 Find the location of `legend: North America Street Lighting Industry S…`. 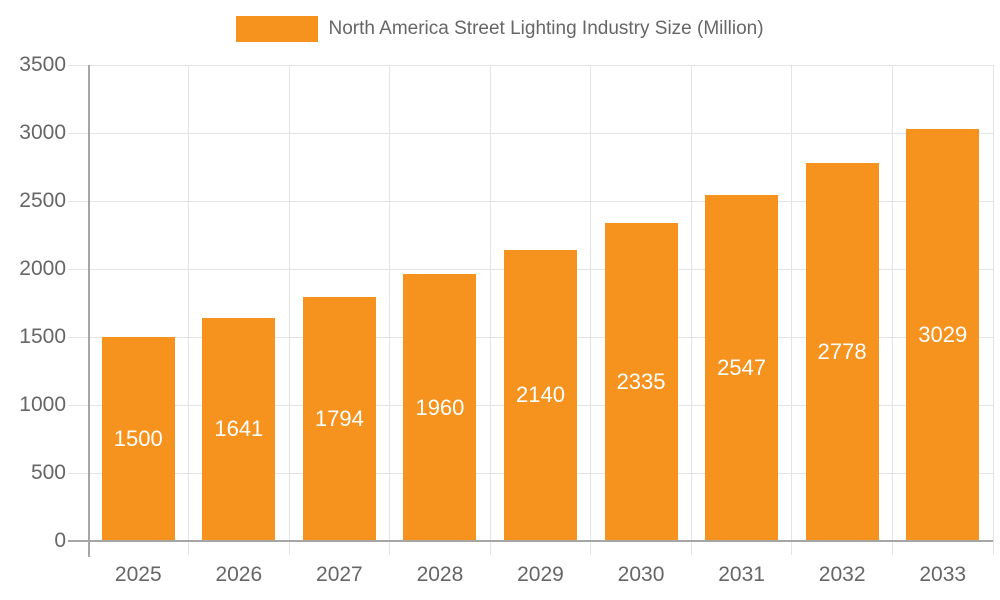

legend: North America Street Lighting Industry S… is located at coordinates (500, 29).